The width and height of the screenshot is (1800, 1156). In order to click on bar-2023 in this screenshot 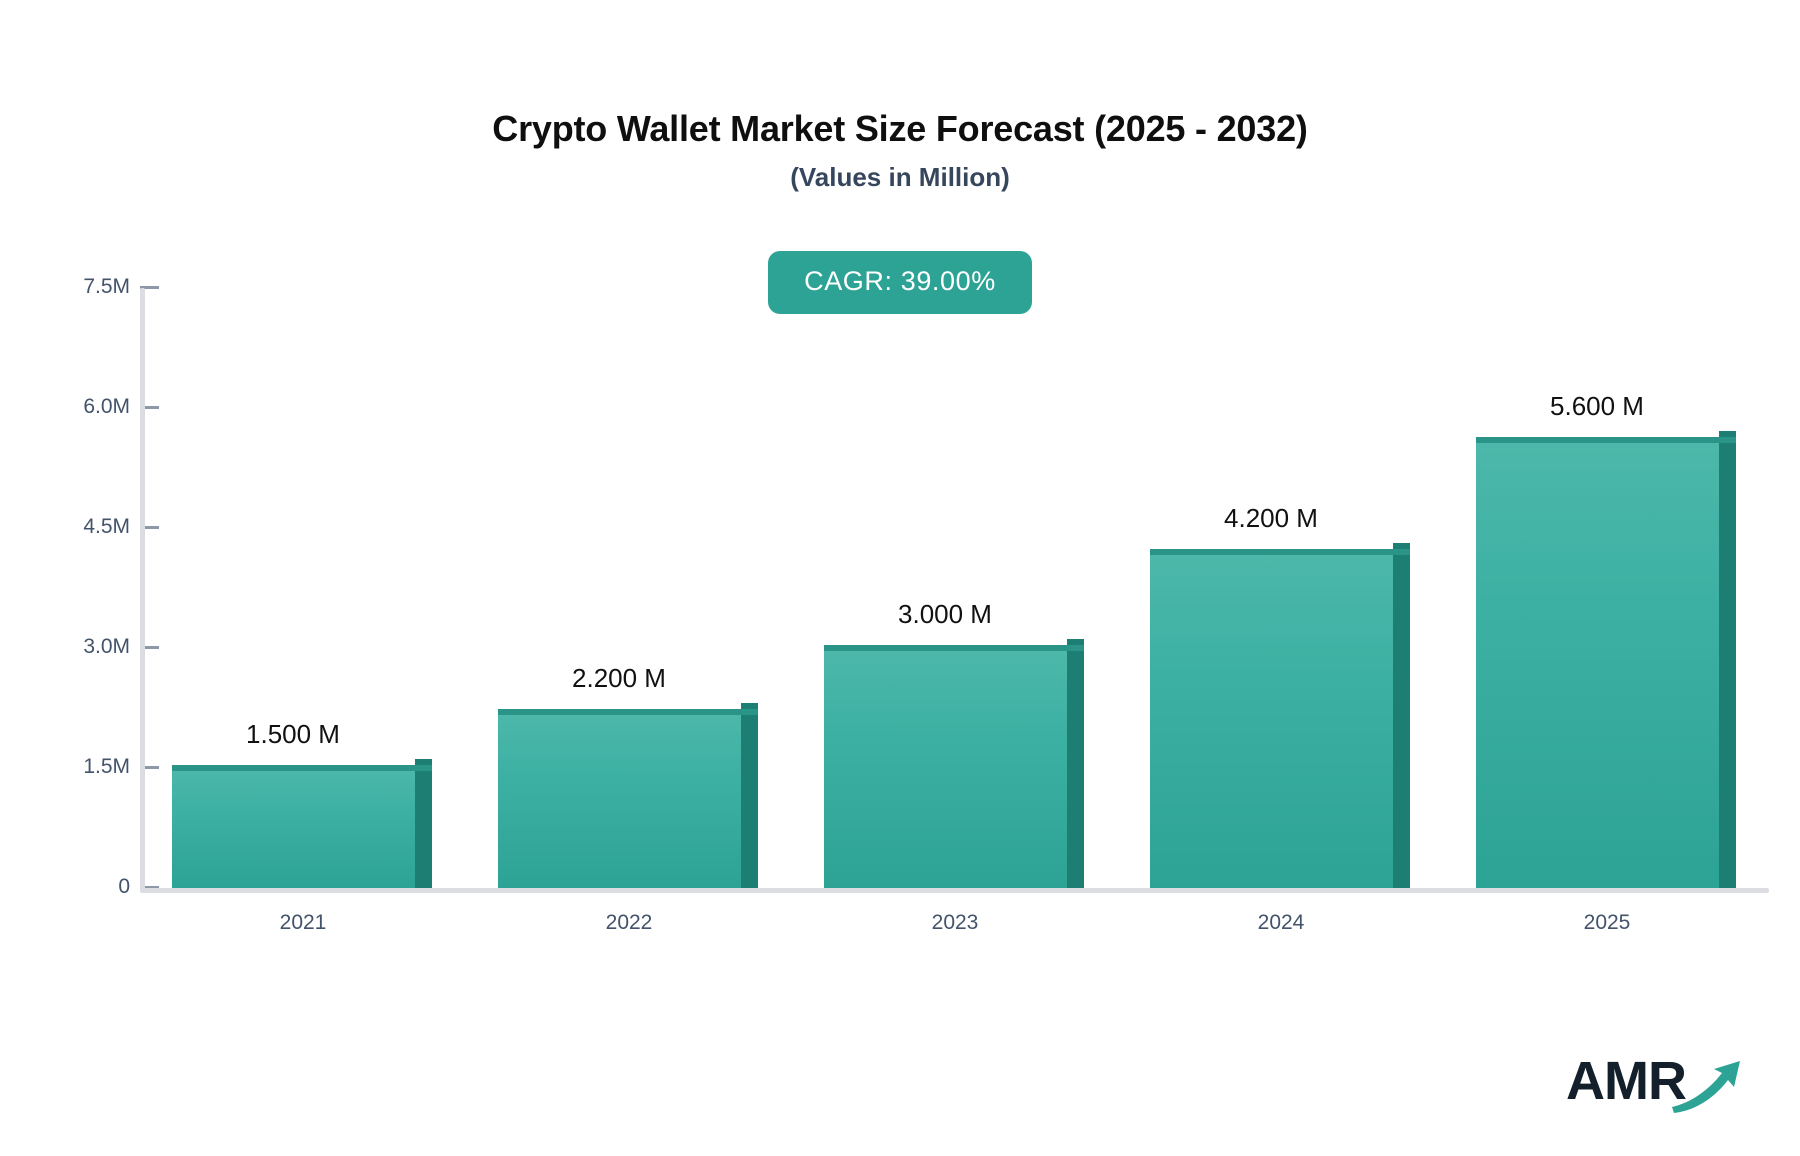, I will do `click(953, 763)`.